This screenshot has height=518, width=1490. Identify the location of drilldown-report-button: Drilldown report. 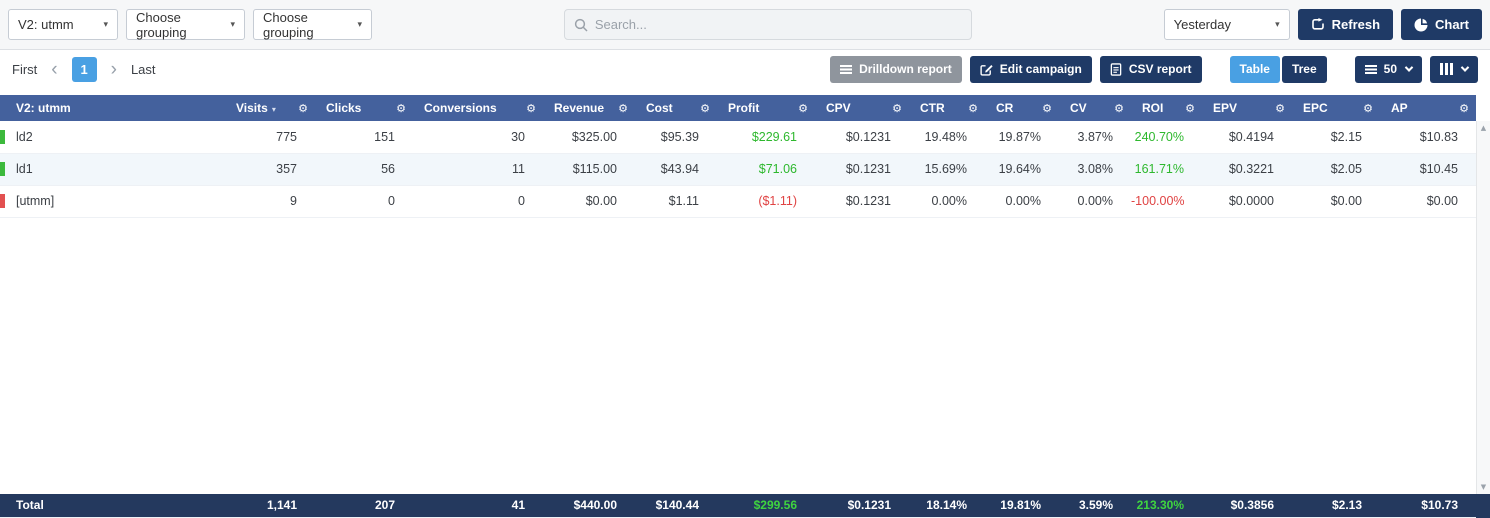
(896, 69).